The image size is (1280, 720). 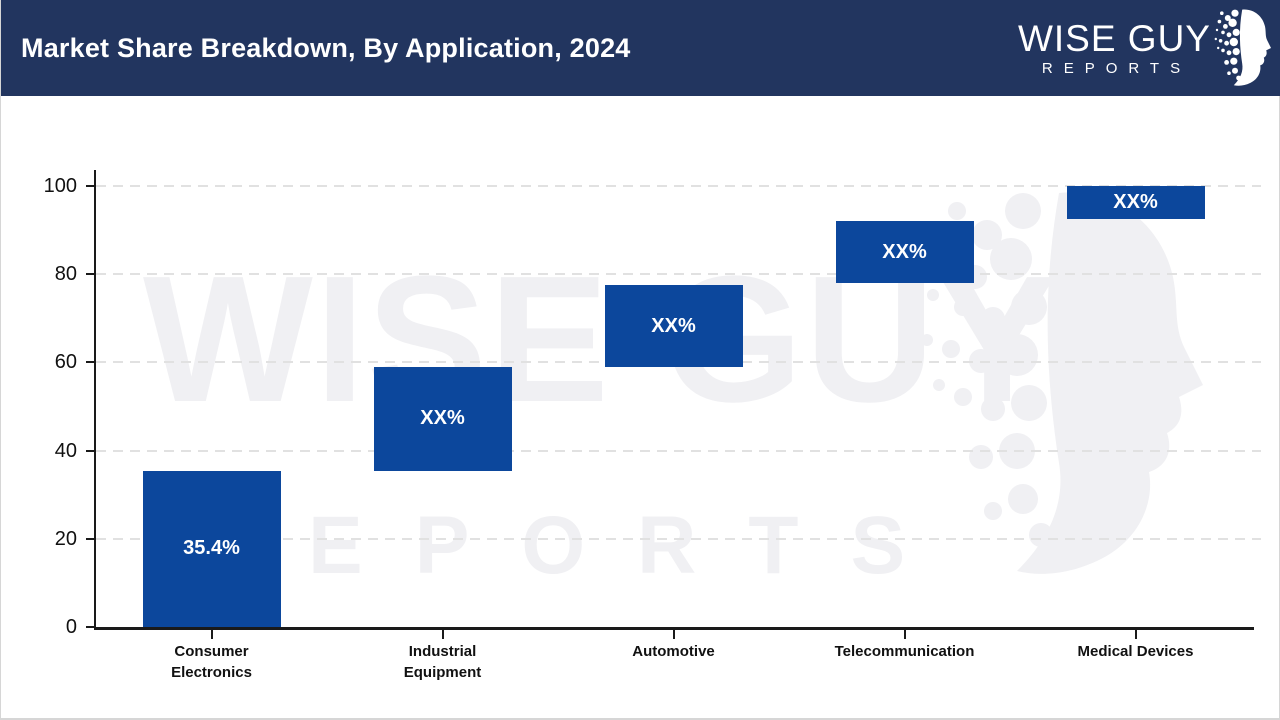 What do you see at coordinates (1114, 38) in the screenshot?
I see `brand-name: WISE GUY` at bounding box center [1114, 38].